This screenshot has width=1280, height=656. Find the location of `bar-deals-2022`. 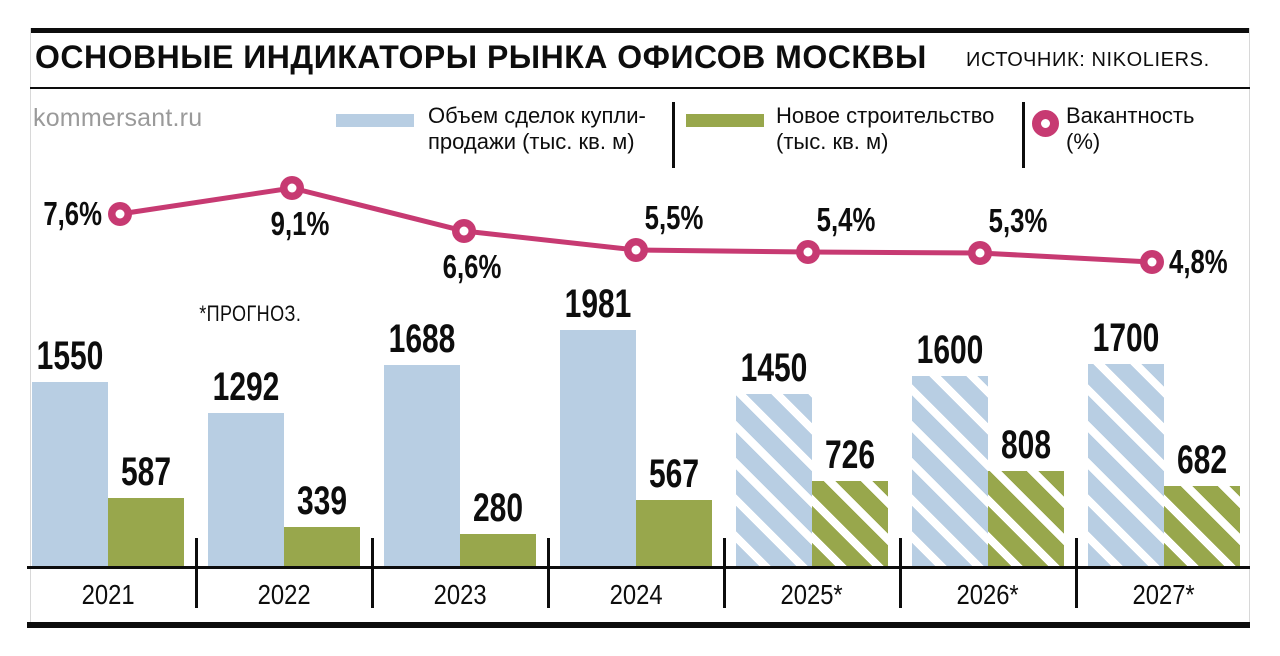

bar-deals-2022 is located at coordinates (246, 490).